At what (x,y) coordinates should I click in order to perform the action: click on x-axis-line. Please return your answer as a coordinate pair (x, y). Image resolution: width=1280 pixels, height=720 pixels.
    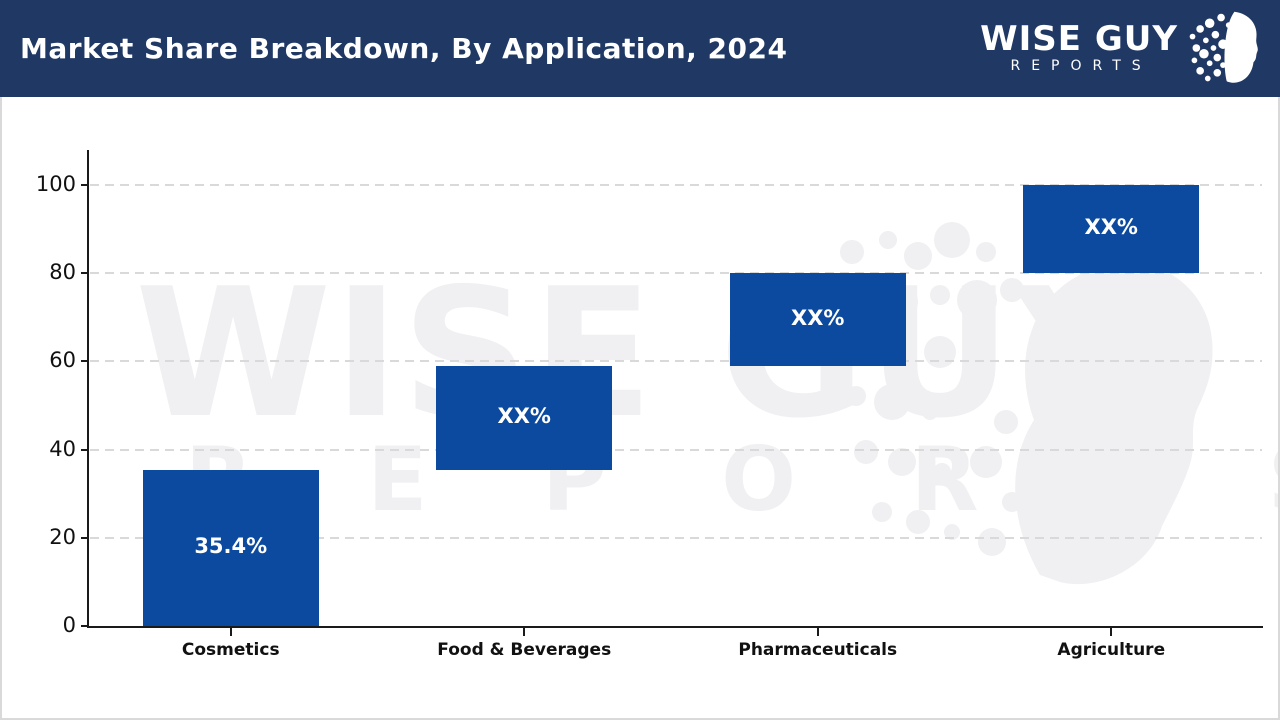
    Looking at the image, I should click on (675, 627).